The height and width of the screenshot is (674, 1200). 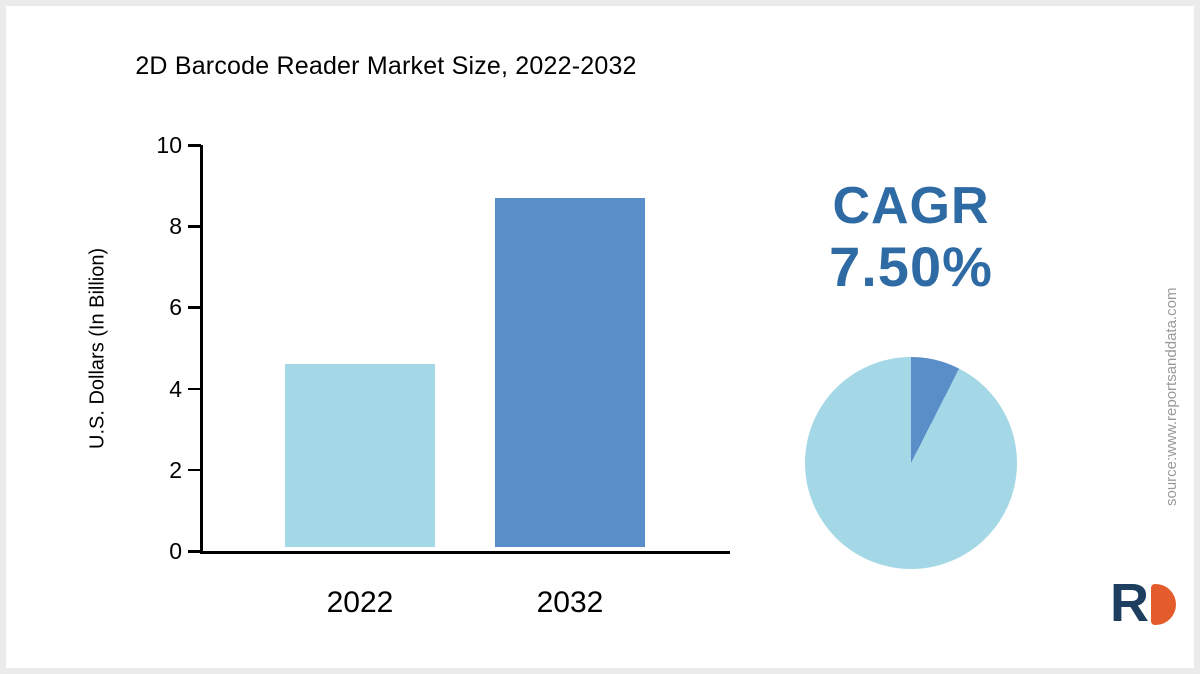 What do you see at coordinates (201, 349) in the screenshot?
I see `y-axis-line` at bounding box center [201, 349].